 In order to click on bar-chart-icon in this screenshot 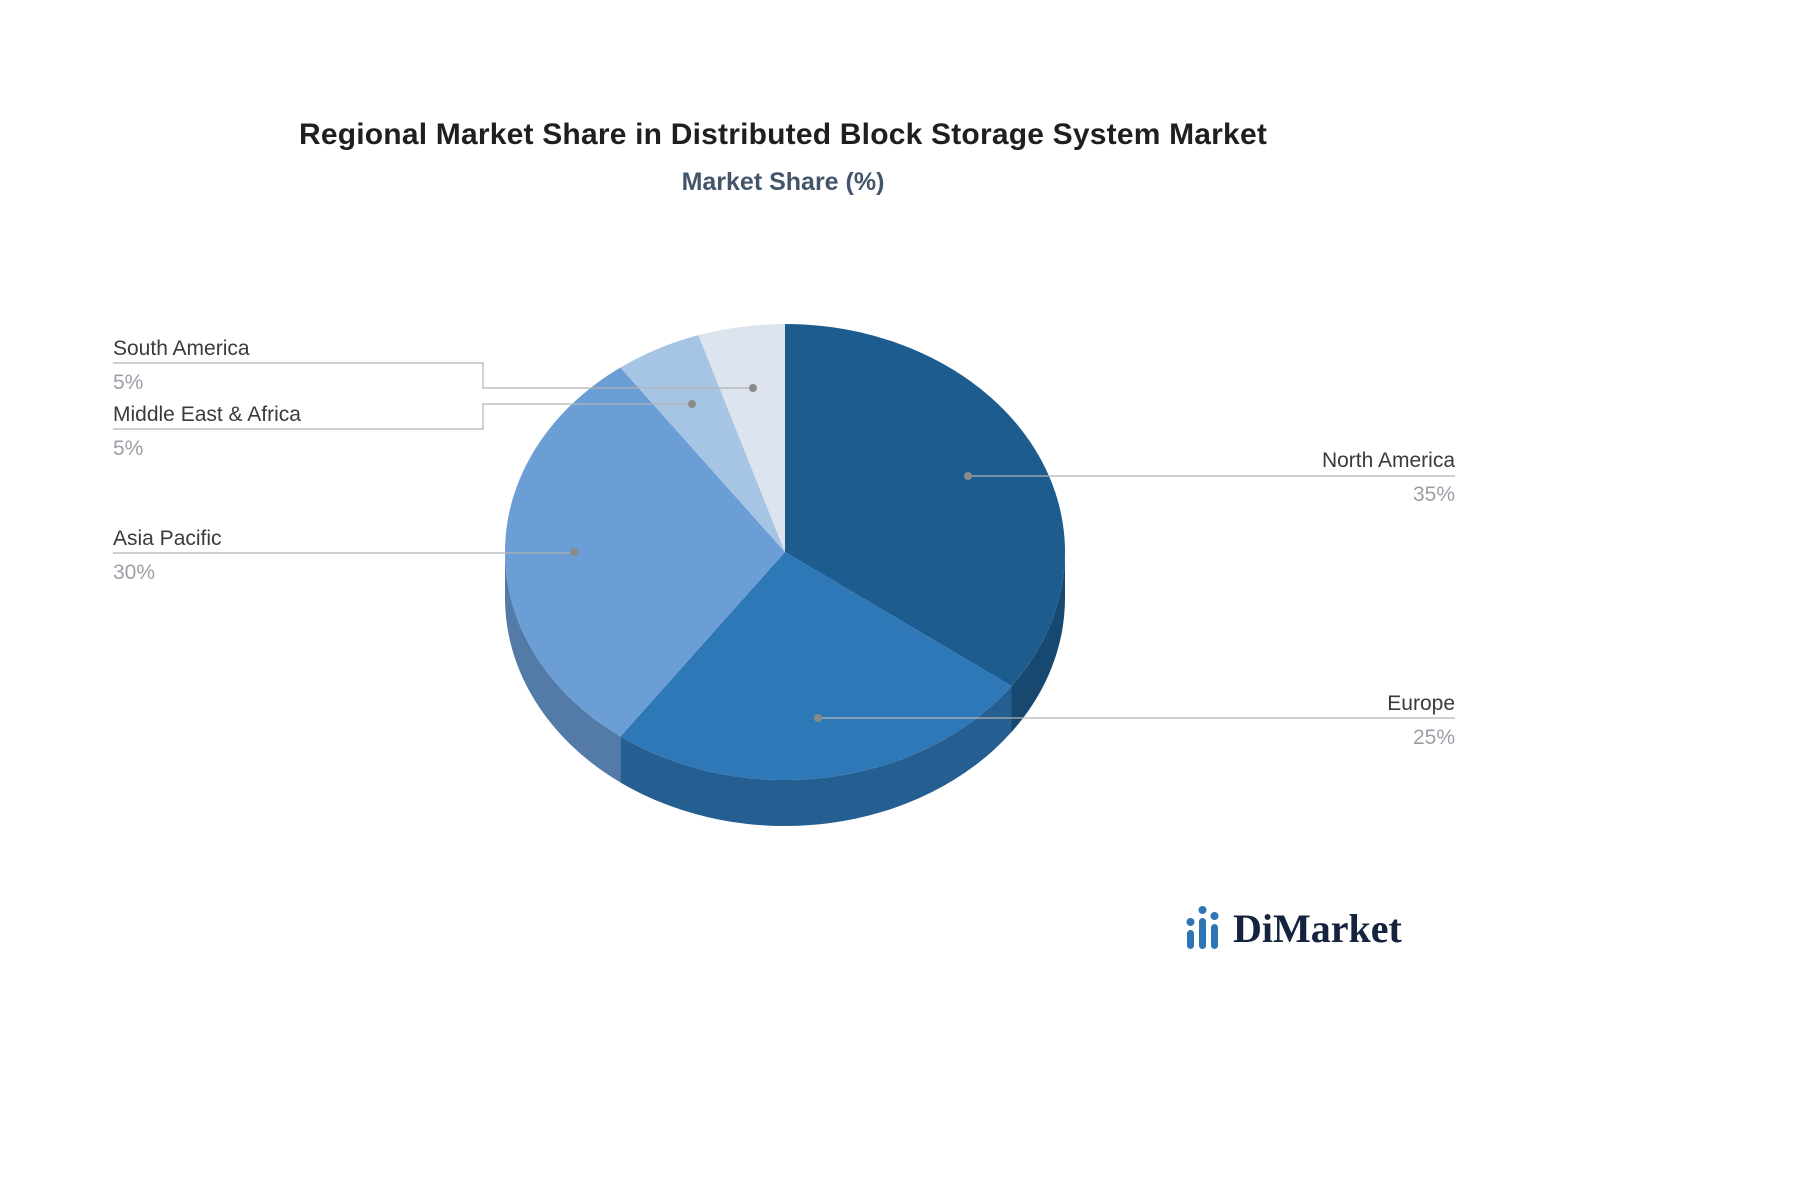, I will do `click(1202, 927)`.